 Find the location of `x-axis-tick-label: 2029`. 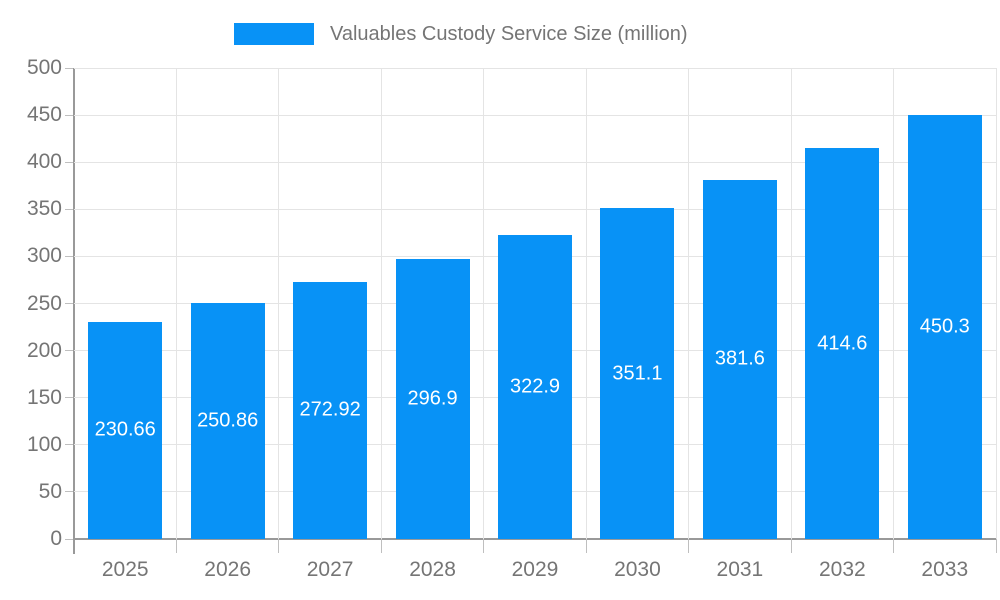

x-axis-tick-label: 2029 is located at coordinates (535, 569).